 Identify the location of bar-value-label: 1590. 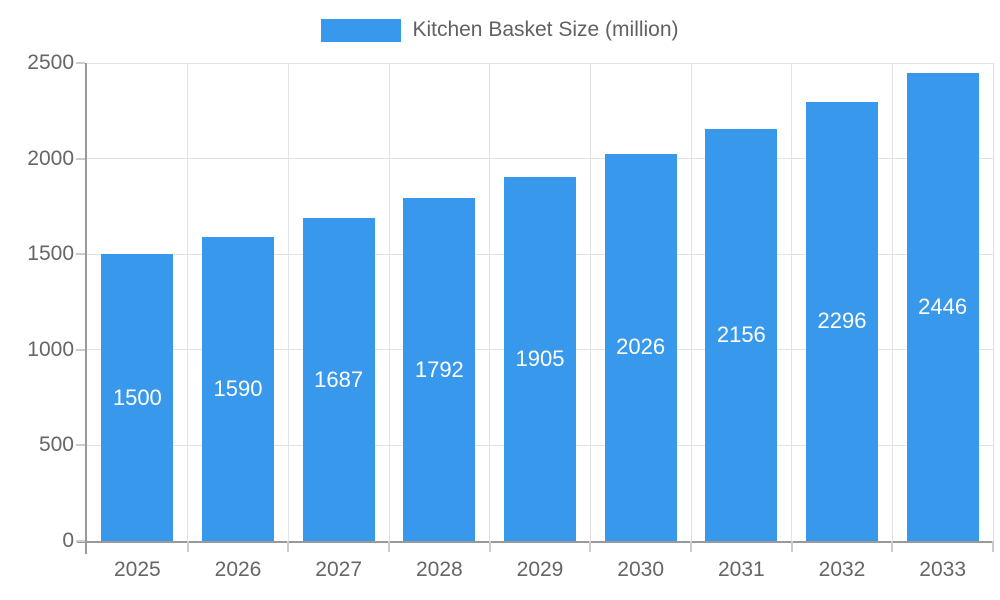
(238, 388).